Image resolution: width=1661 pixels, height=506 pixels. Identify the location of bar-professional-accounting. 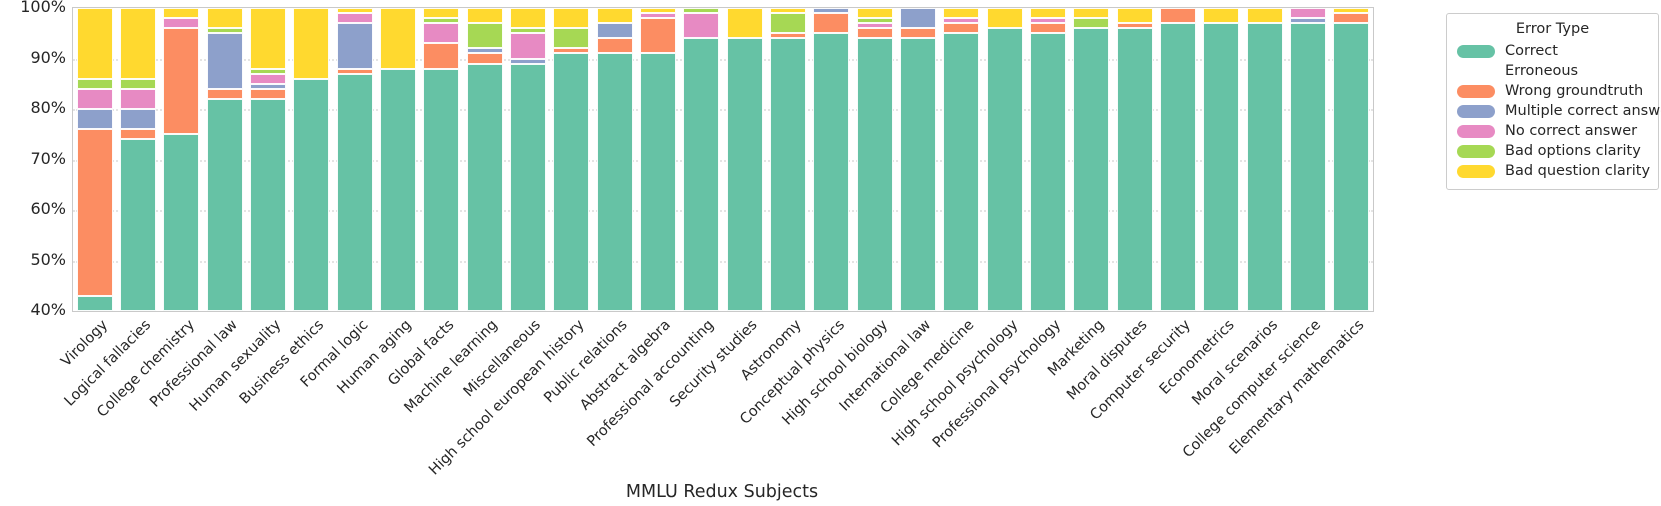
(701, 159).